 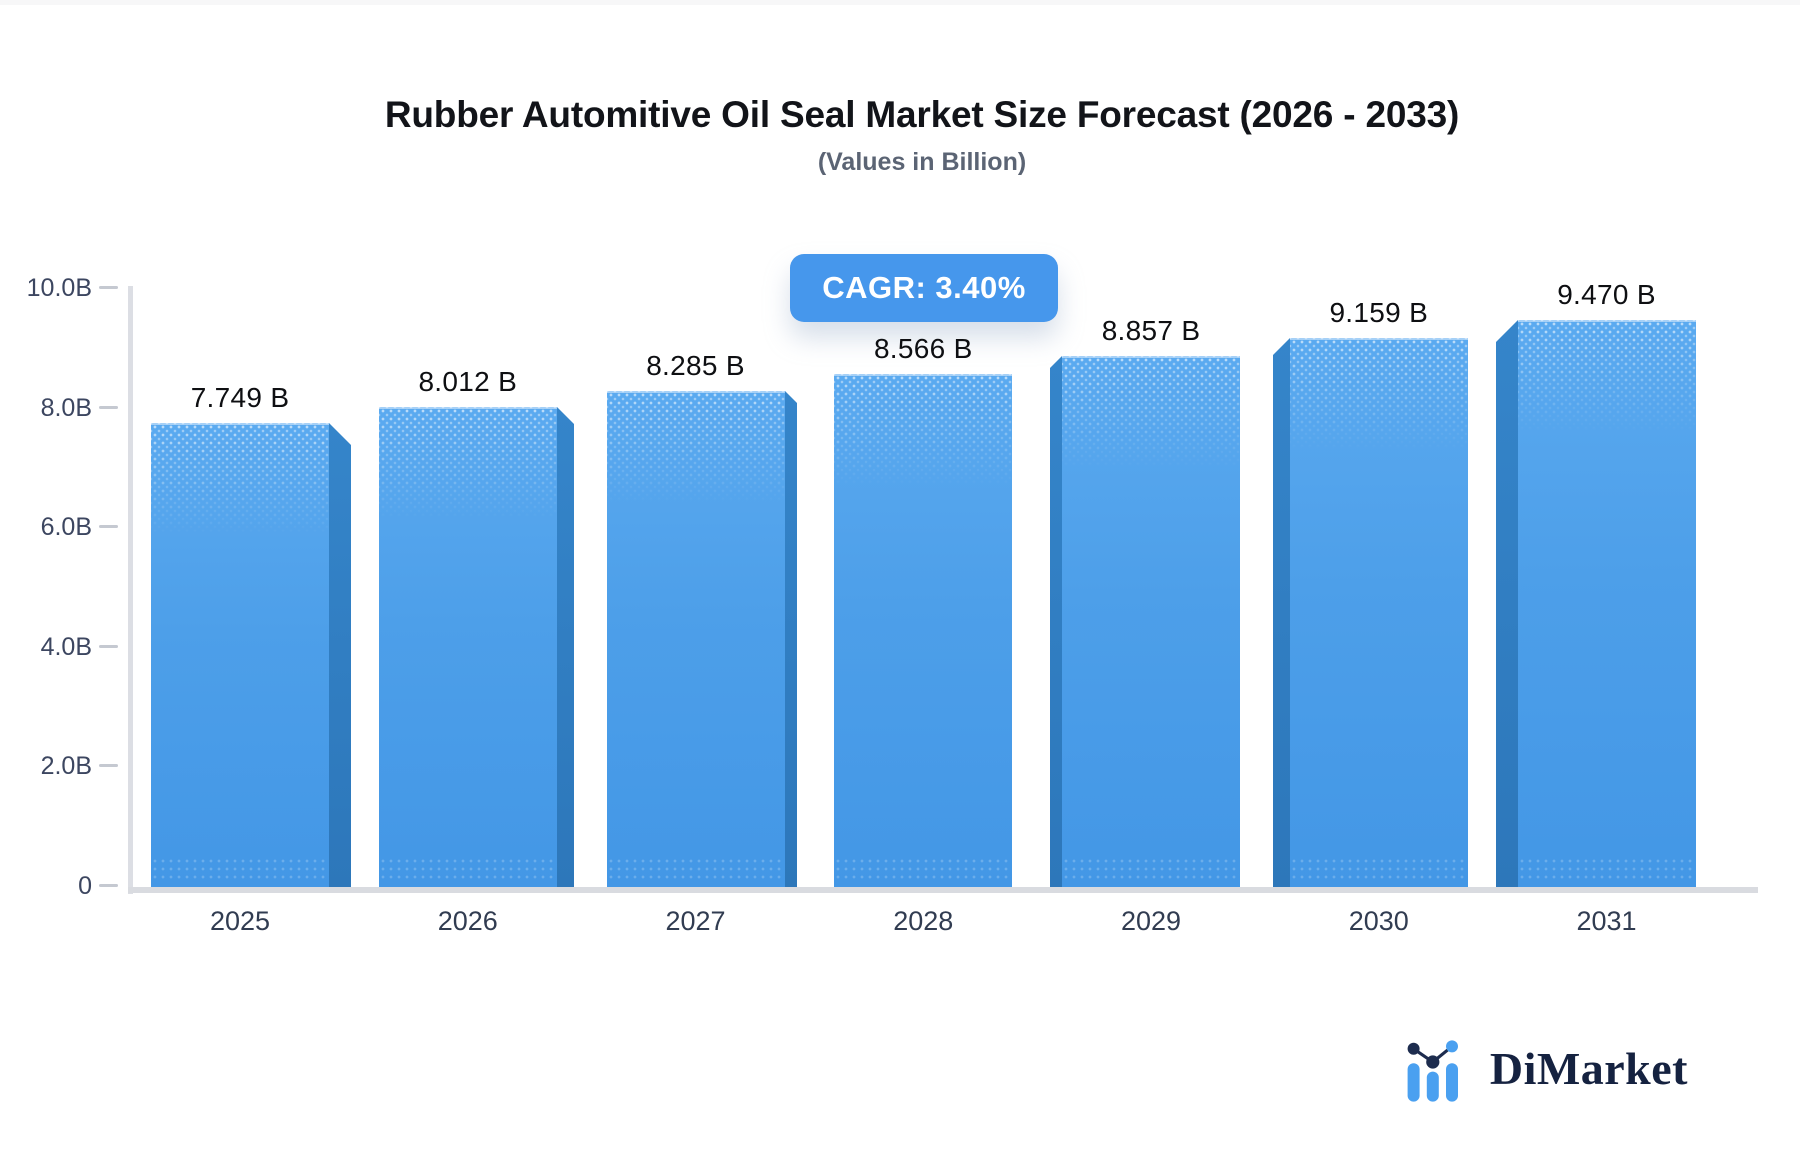 What do you see at coordinates (922, 162) in the screenshot?
I see `chart-subtitle: (Values in Billion)` at bounding box center [922, 162].